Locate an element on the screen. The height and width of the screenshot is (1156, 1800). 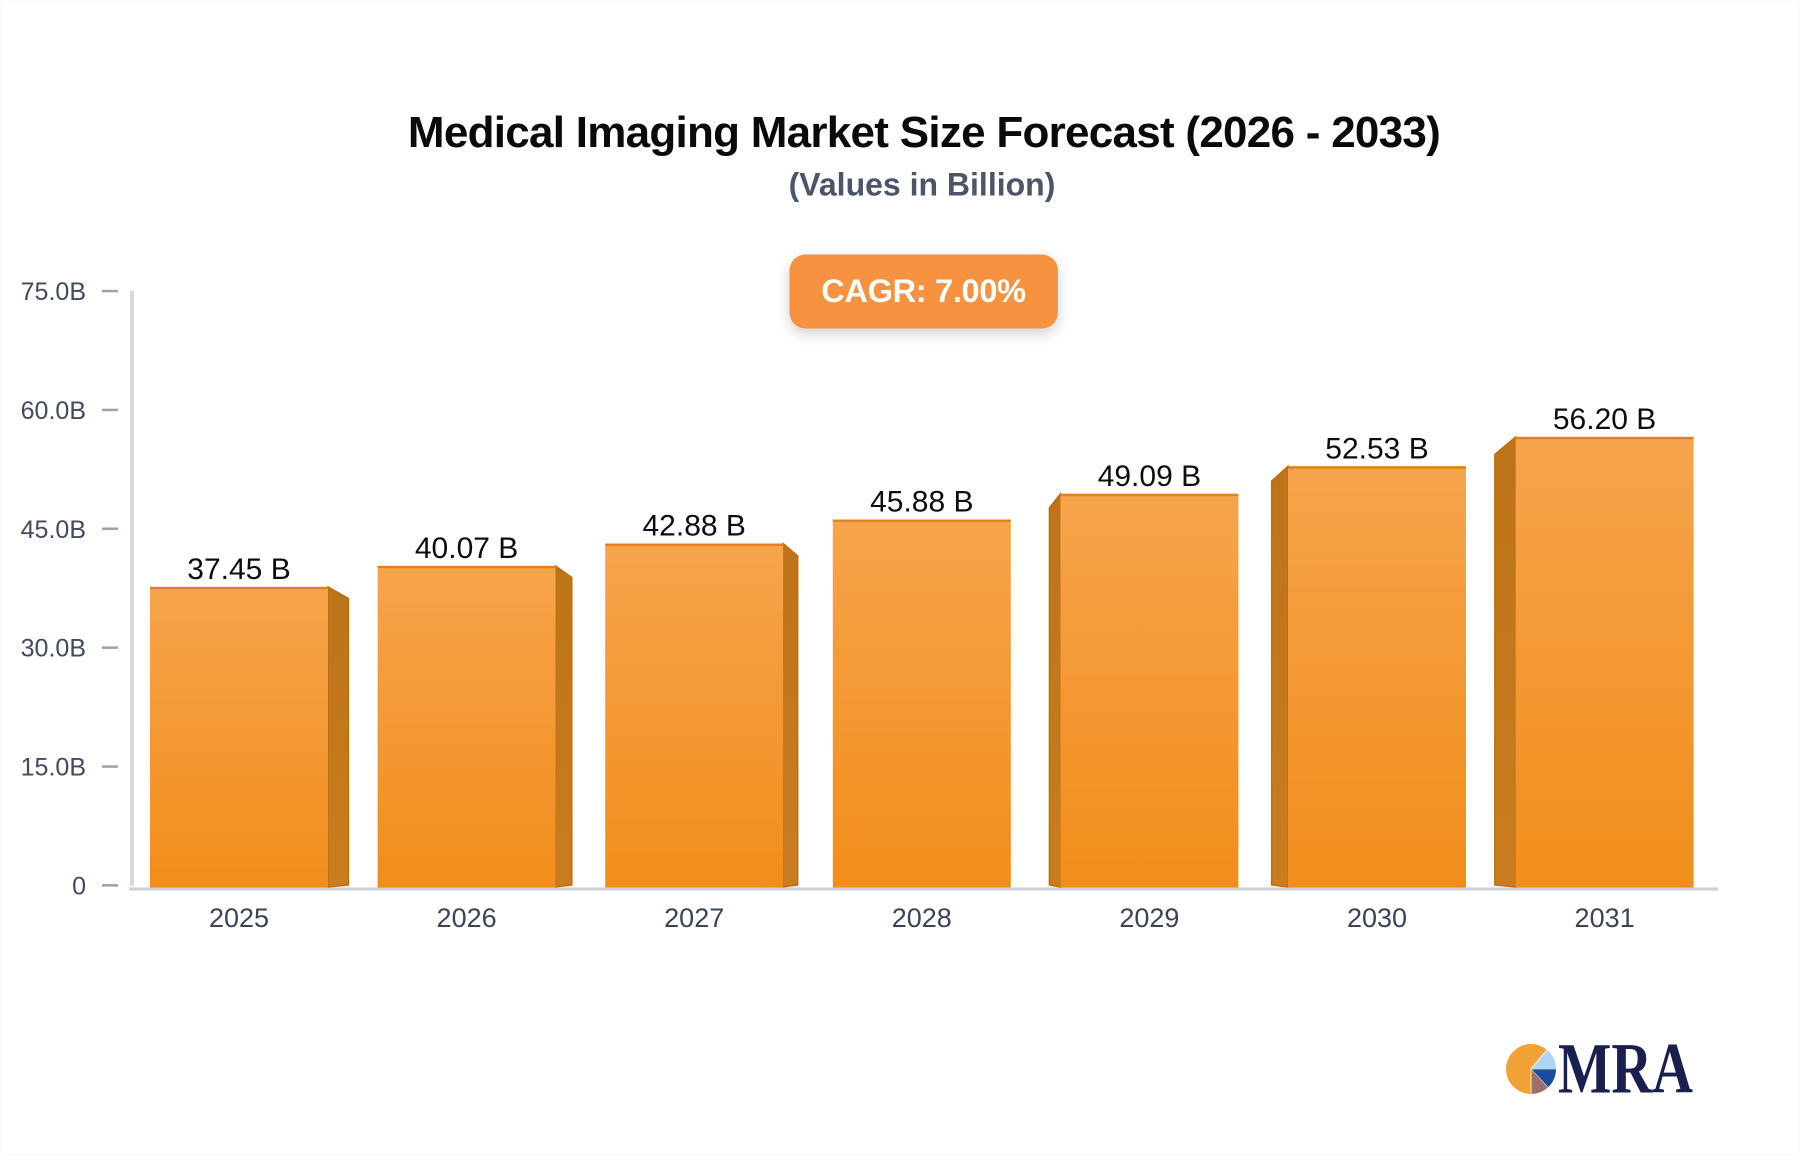
svg-text: 2028 is located at coordinates (922, 918).